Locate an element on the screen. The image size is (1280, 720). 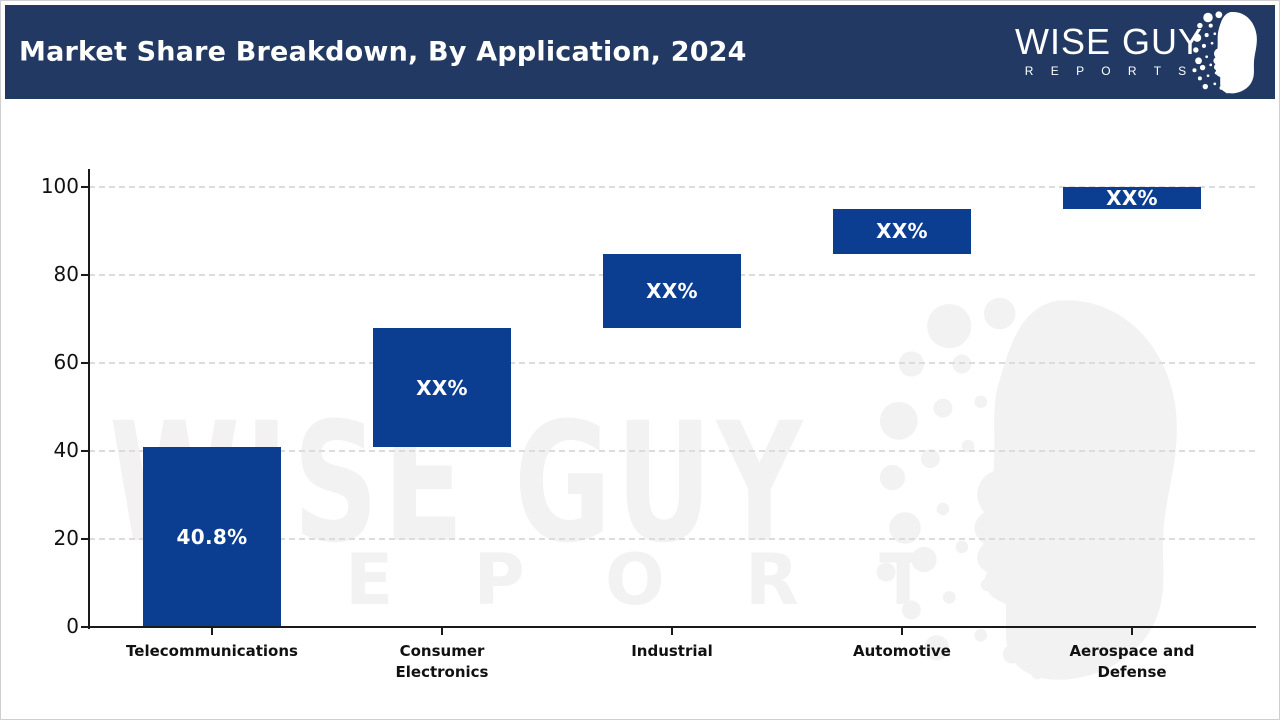
x-category-label-telecommunications: Telecommunications is located at coordinates (212, 651).